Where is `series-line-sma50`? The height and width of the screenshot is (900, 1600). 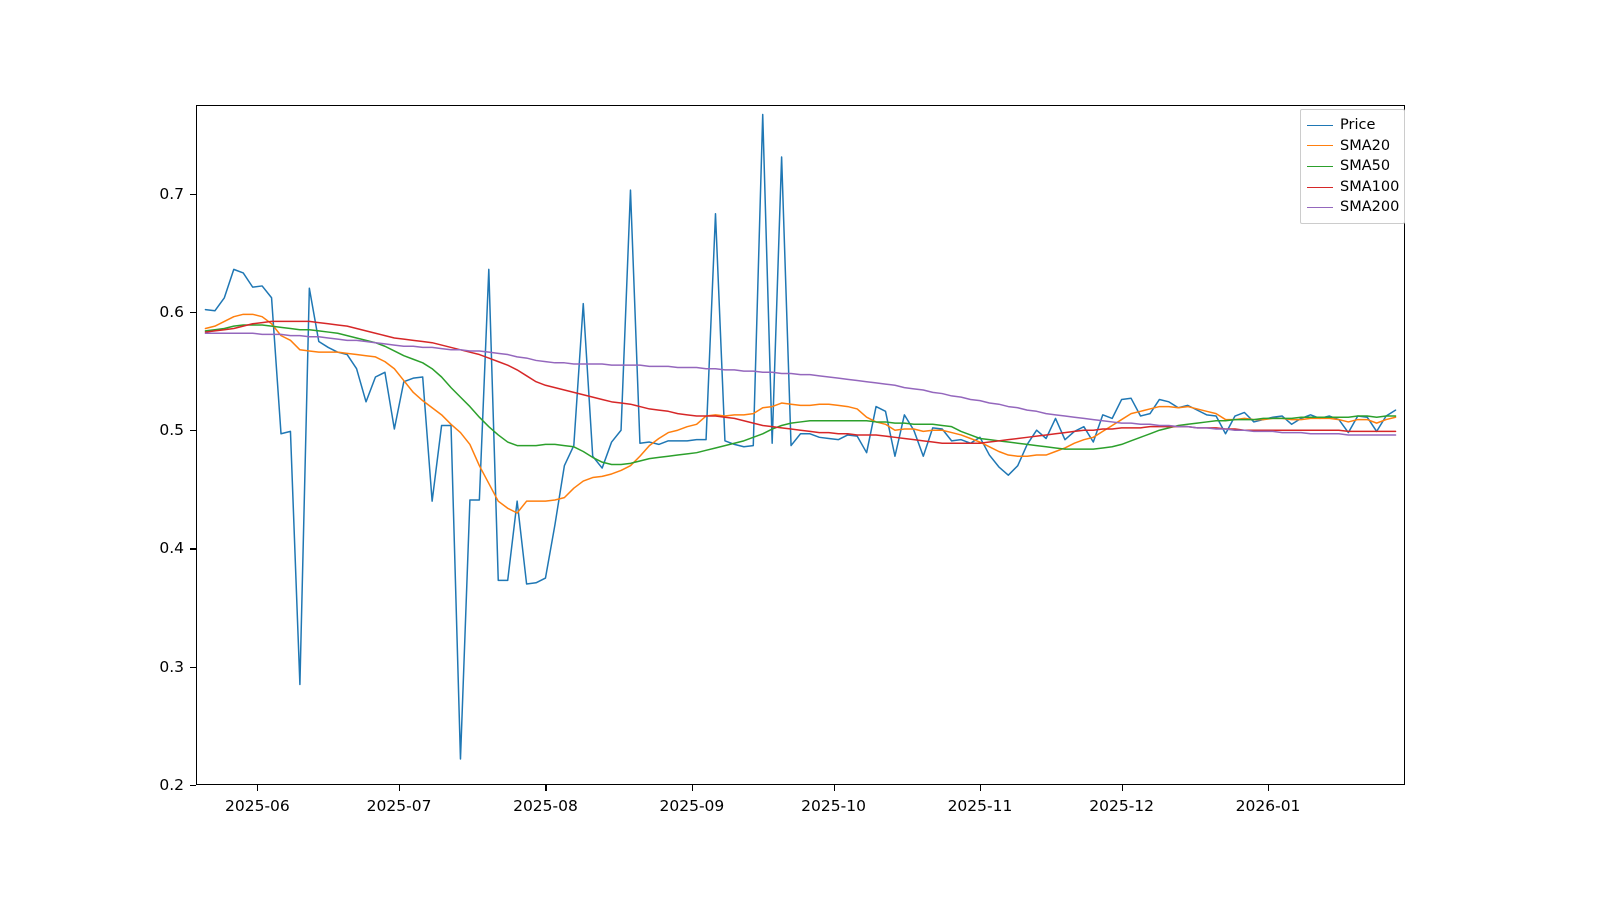 series-line-sma50 is located at coordinates (800, 395).